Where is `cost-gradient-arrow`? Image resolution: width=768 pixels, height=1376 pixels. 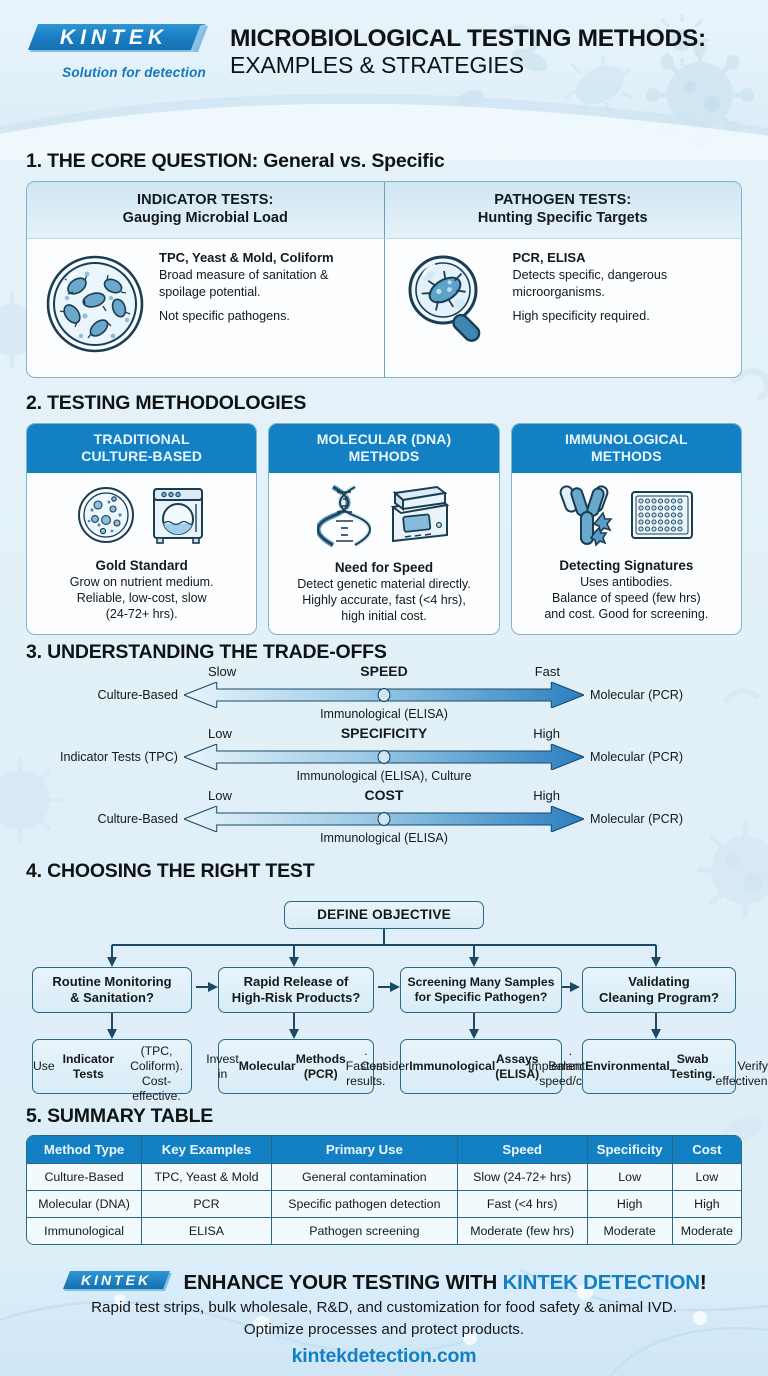
cost-gradient-arrow is located at coordinates (384, 819).